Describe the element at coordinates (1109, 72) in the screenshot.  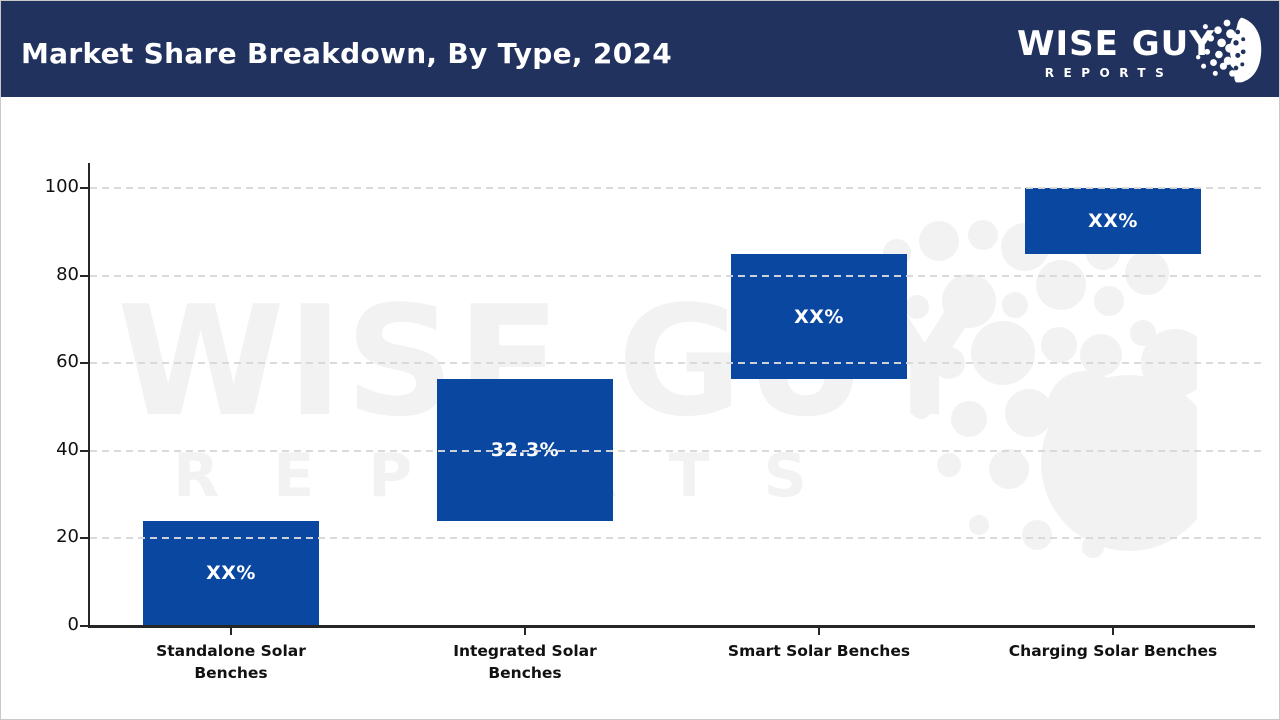
I see `brand-subname: REPORTS` at that location.